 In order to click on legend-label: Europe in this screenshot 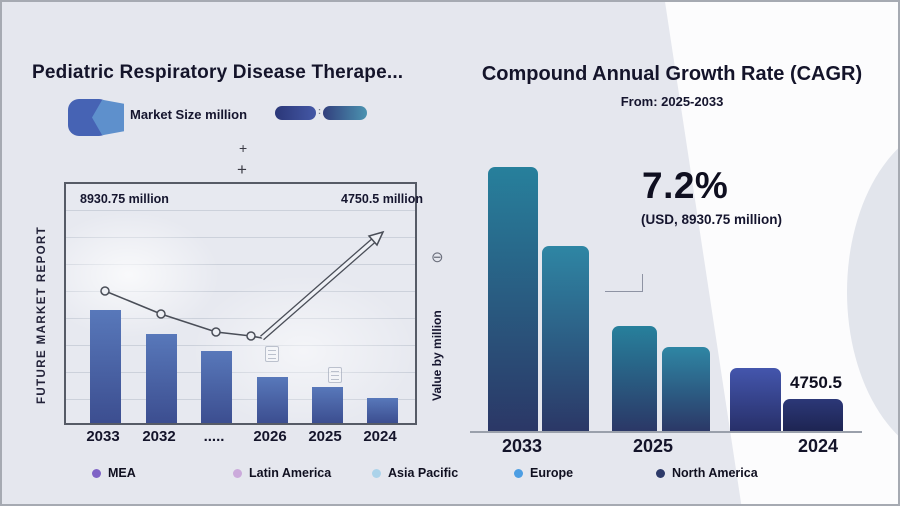, I will do `click(552, 473)`.